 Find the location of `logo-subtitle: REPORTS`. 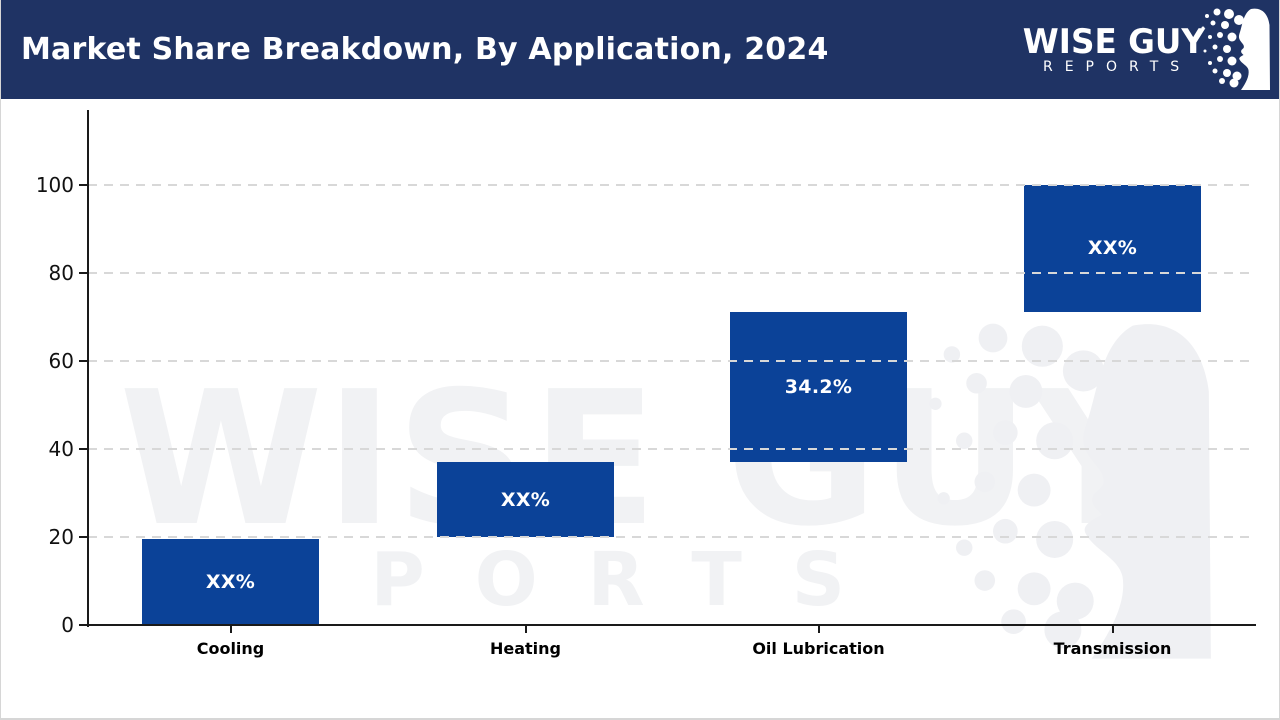

logo-subtitle: REPORTS is located at coordinates (1117, 66).